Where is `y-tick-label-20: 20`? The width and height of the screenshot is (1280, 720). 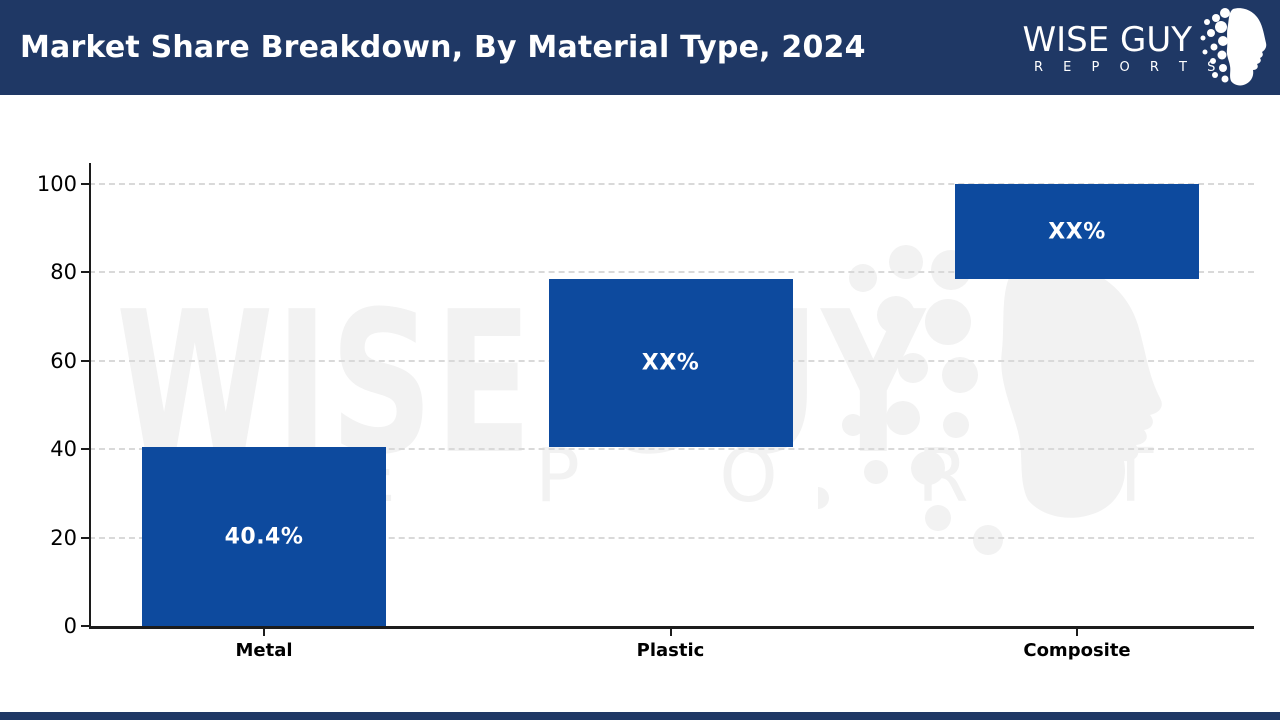 y-tick-label-20: 20 is located at coordinates (63, 537).